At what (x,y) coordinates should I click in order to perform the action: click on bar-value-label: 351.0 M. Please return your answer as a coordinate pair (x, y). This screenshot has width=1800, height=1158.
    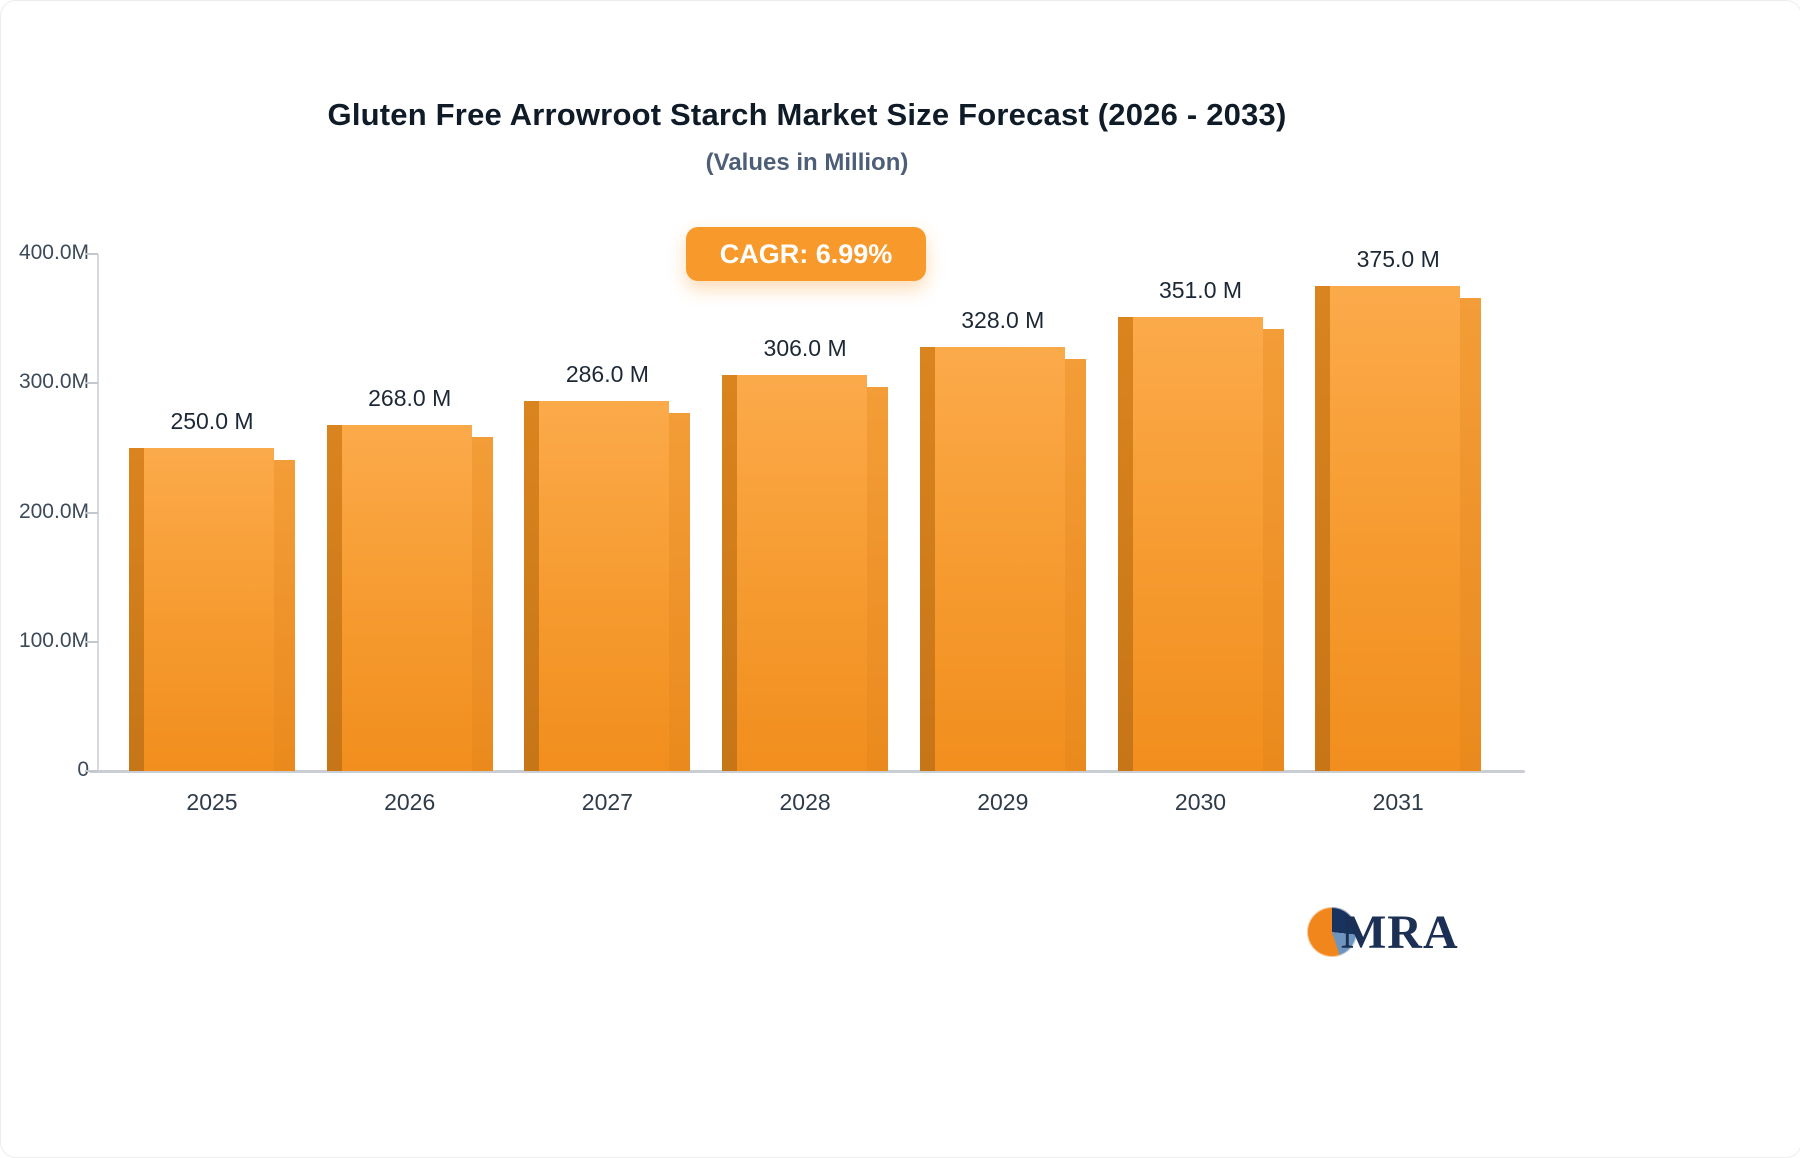
    Looking at the image, I should click on (1200, 290).